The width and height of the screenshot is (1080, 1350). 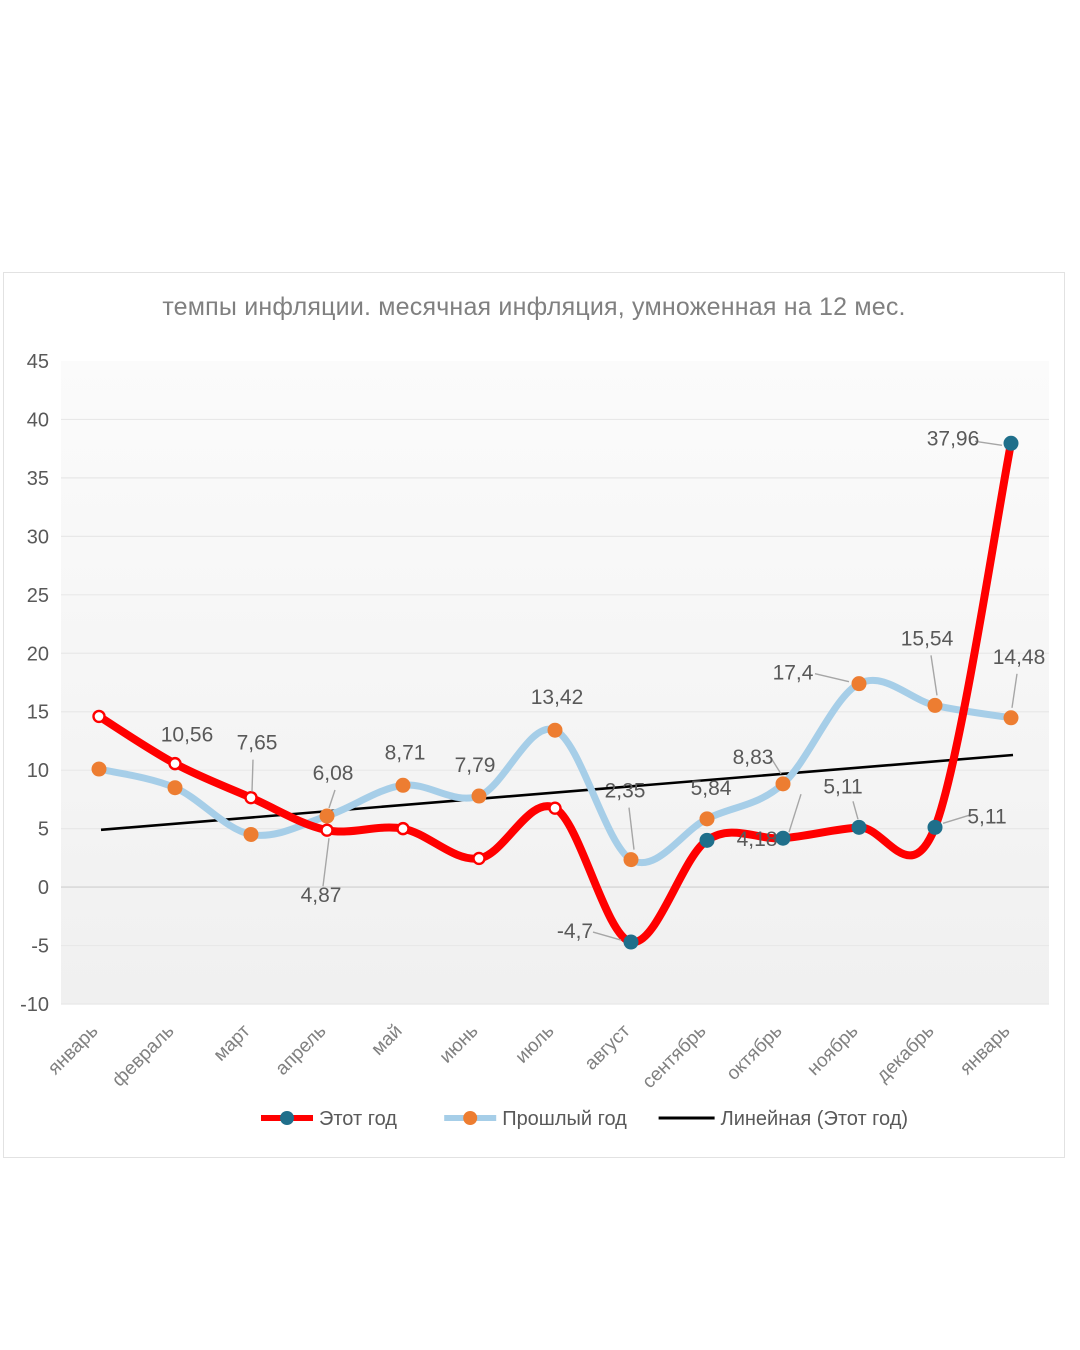 I want to click on legend-label: Этот год, so click(x=358, y=1119).